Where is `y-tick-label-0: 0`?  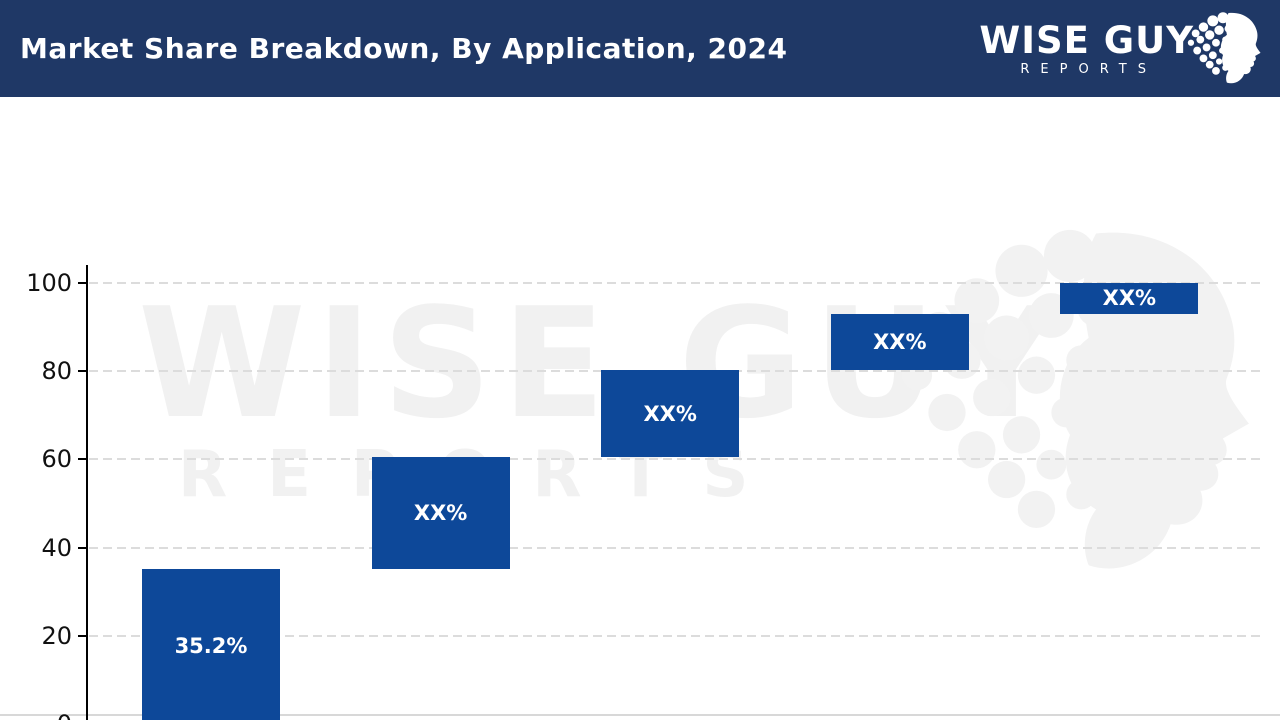
y-tick-label-0: 0 is located at coordinates (37, 715).